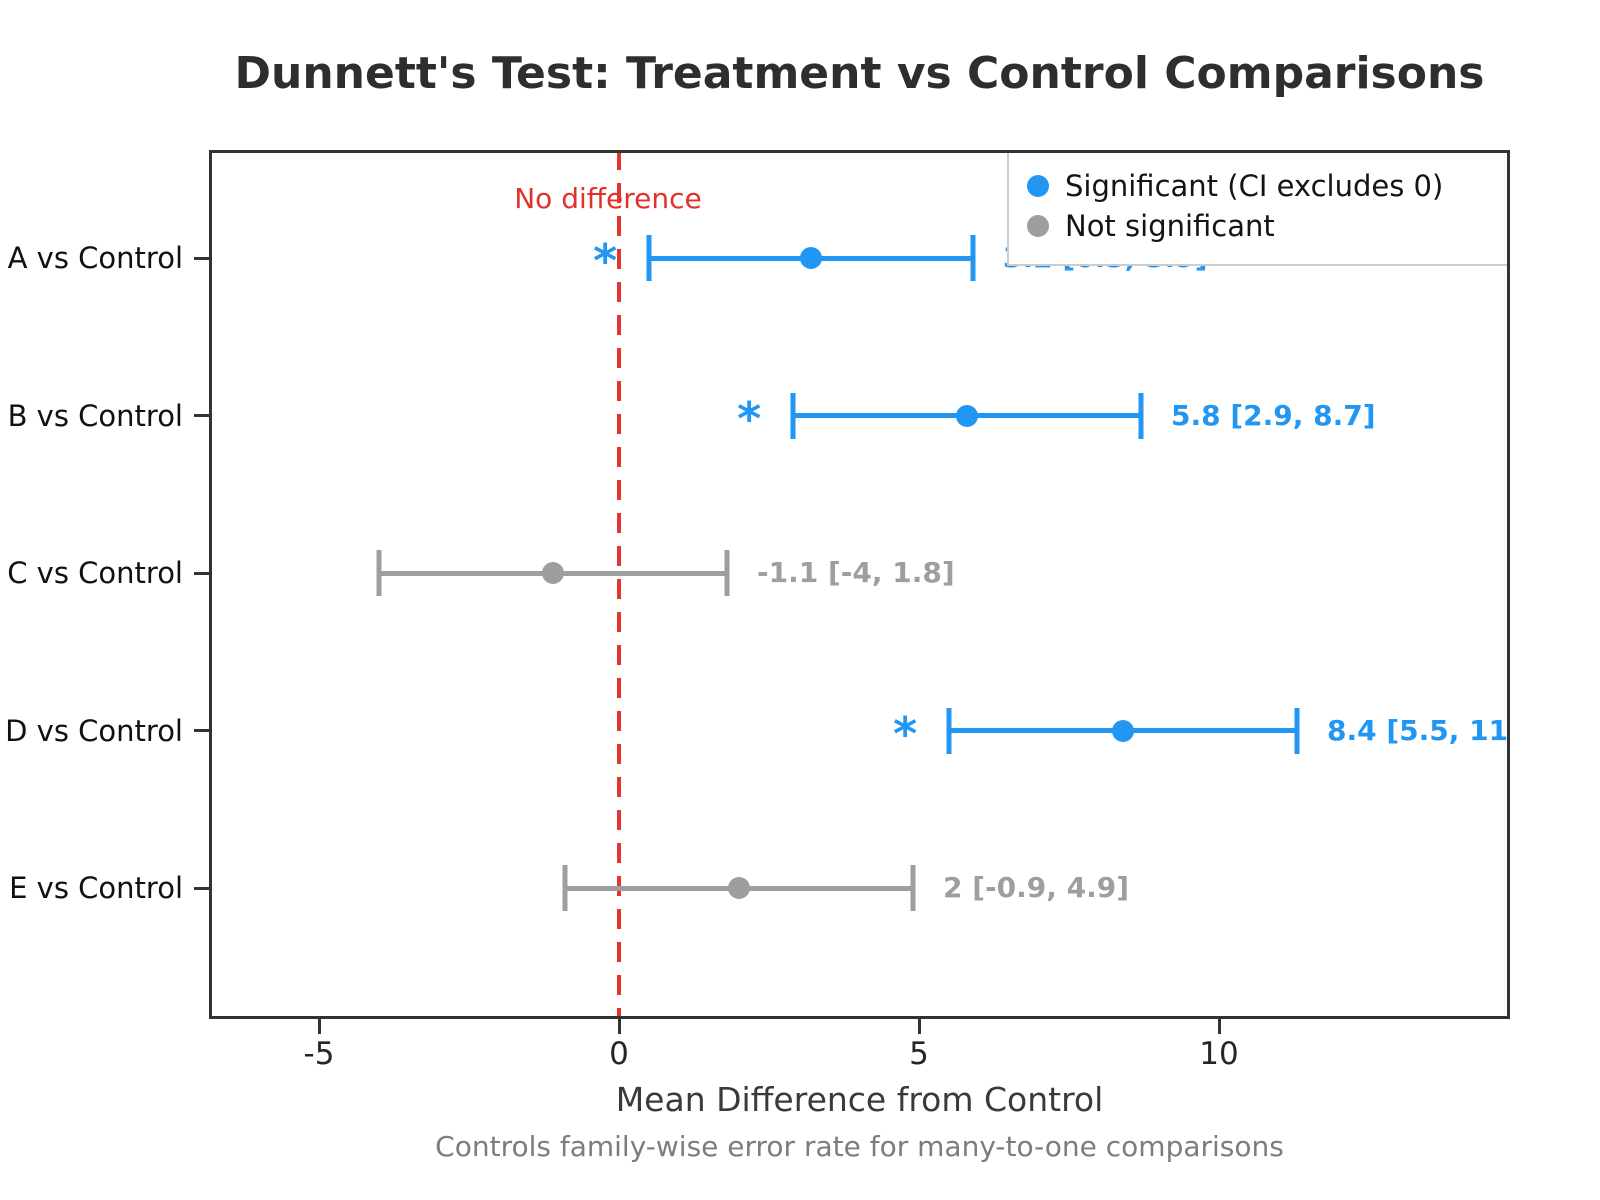 This screenshot has height=1200, width=1600. Describe the element at coordinates (1036, 887) in the screenshot. I see `estimate-annotation: 2 [-0.9, 4.9]` at that location.